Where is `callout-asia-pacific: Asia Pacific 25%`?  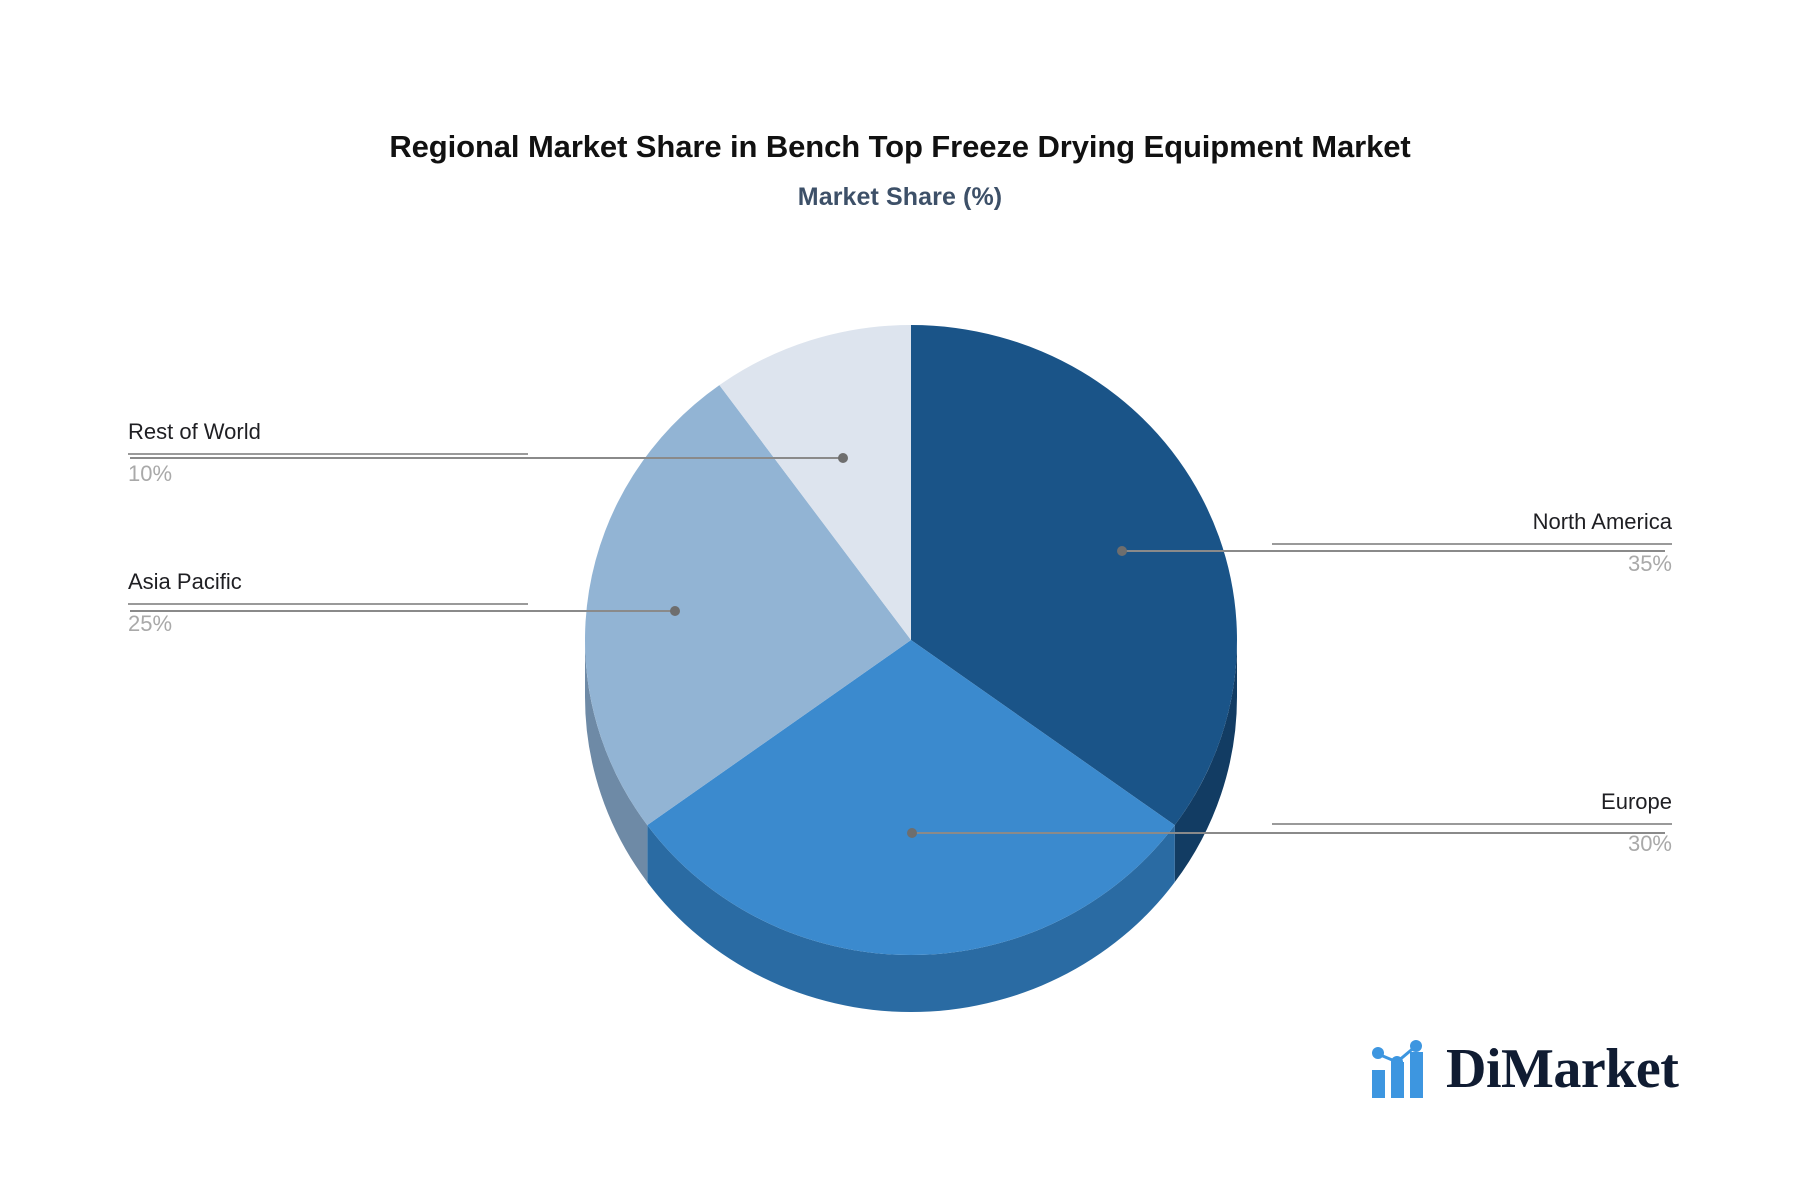
callout-asia-pacific: Asia Pacific 25% is located at coordinates (328, 602).